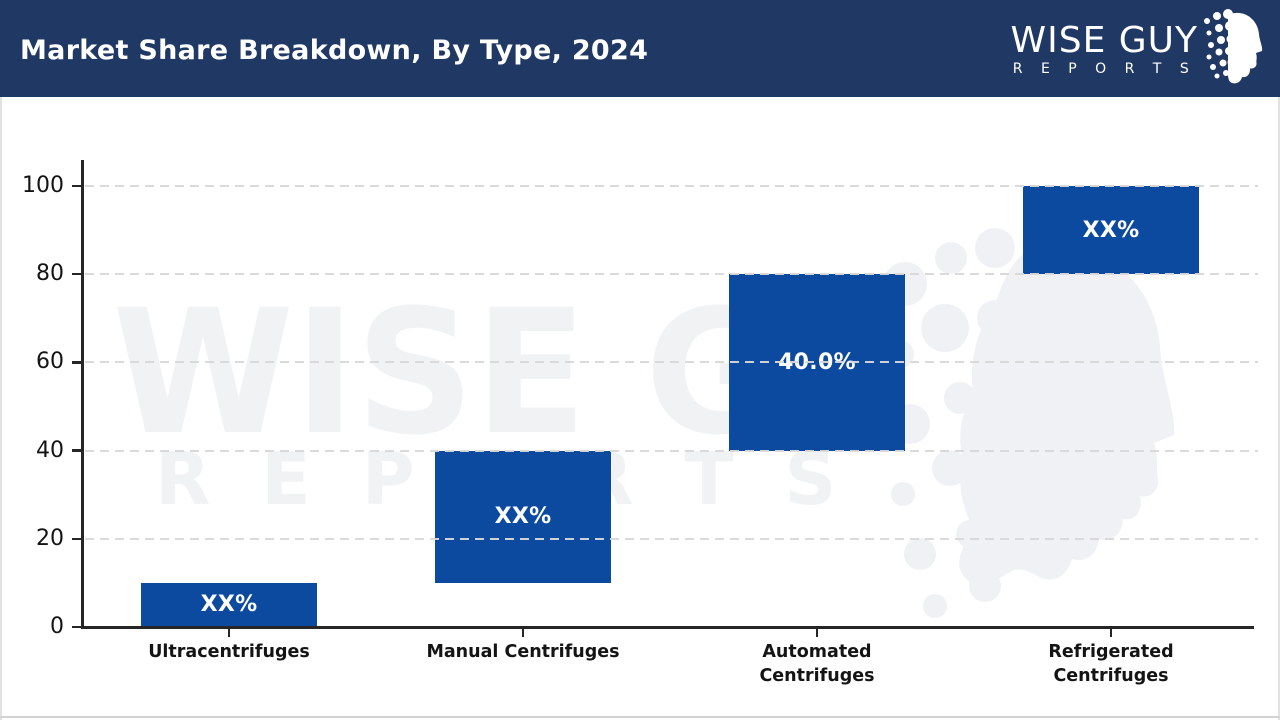 The height and width of the screenshot is (720, 1280). Describe the element at coordinates (523, 652) in the screenshot. I see `category-label: Manual Centrifuges` at that location.